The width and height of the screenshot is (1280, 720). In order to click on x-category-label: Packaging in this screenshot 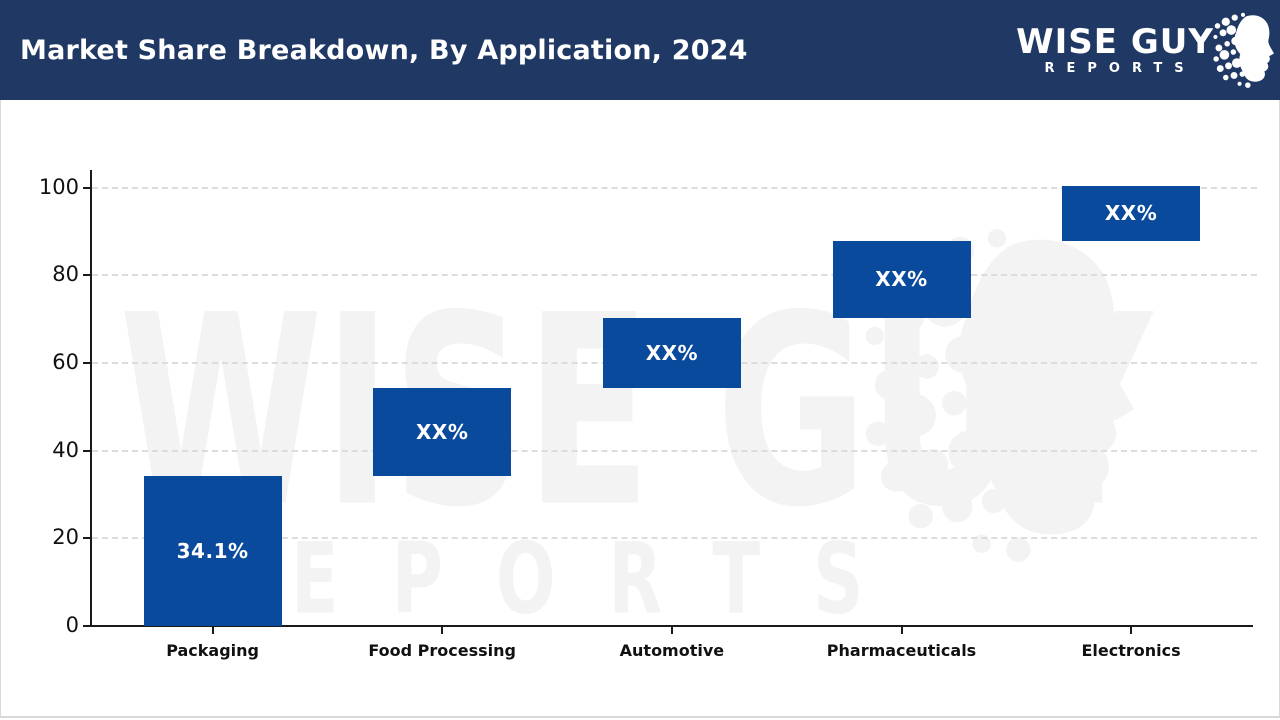, I will do `click(212, 650)`.